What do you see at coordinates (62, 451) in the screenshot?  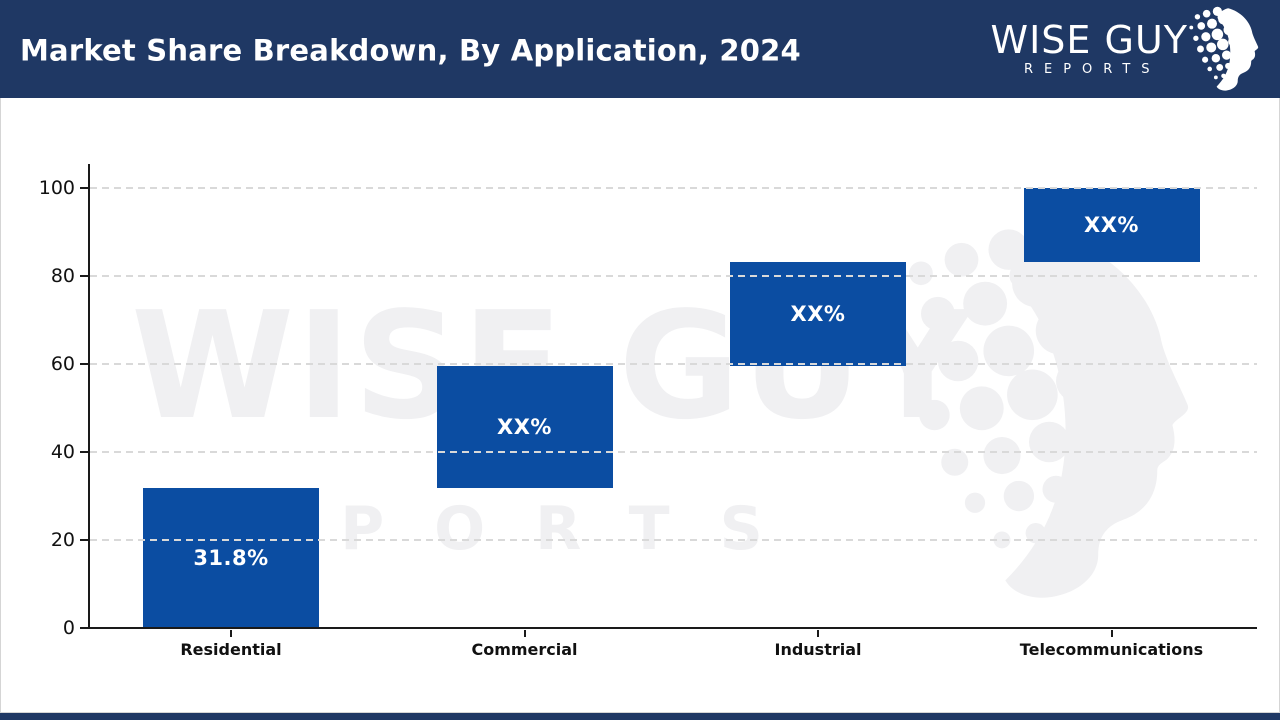 I see `y-tick-label: 40` at bounding box center [62, 451].